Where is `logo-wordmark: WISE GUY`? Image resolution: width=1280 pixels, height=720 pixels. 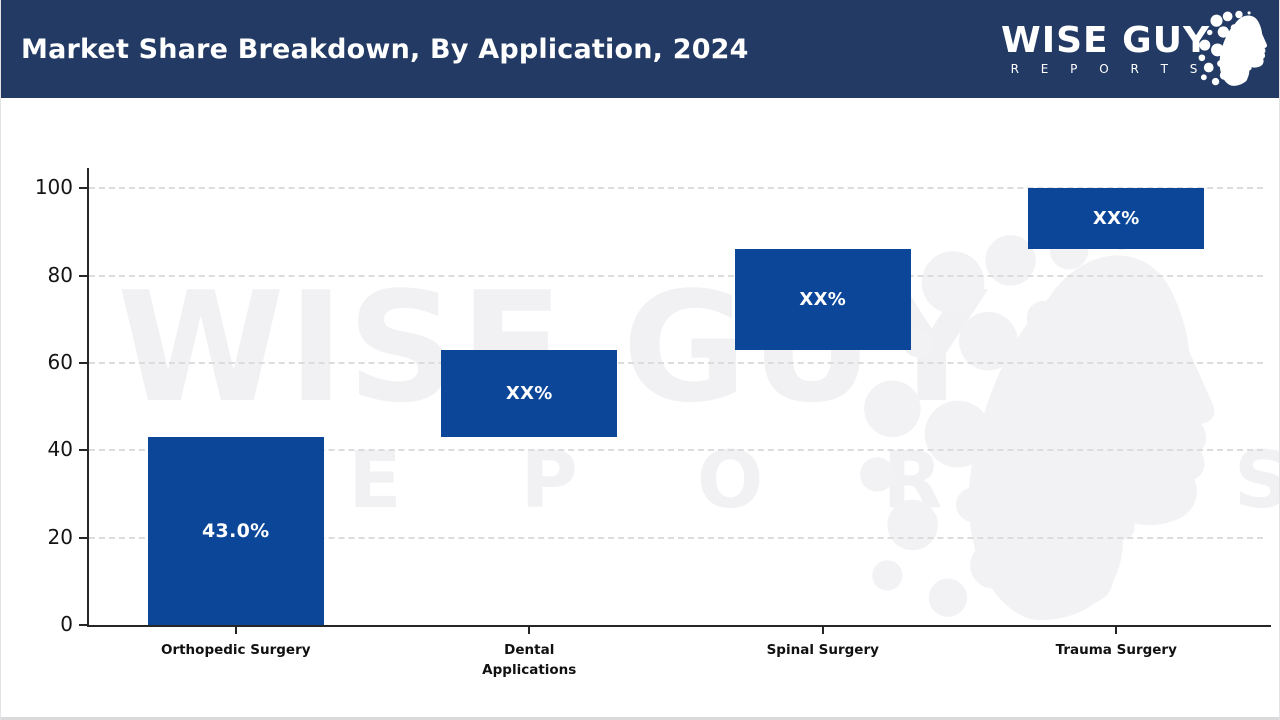
logo-wordmark: WISE GUY is located at coordinates (1106, 40).